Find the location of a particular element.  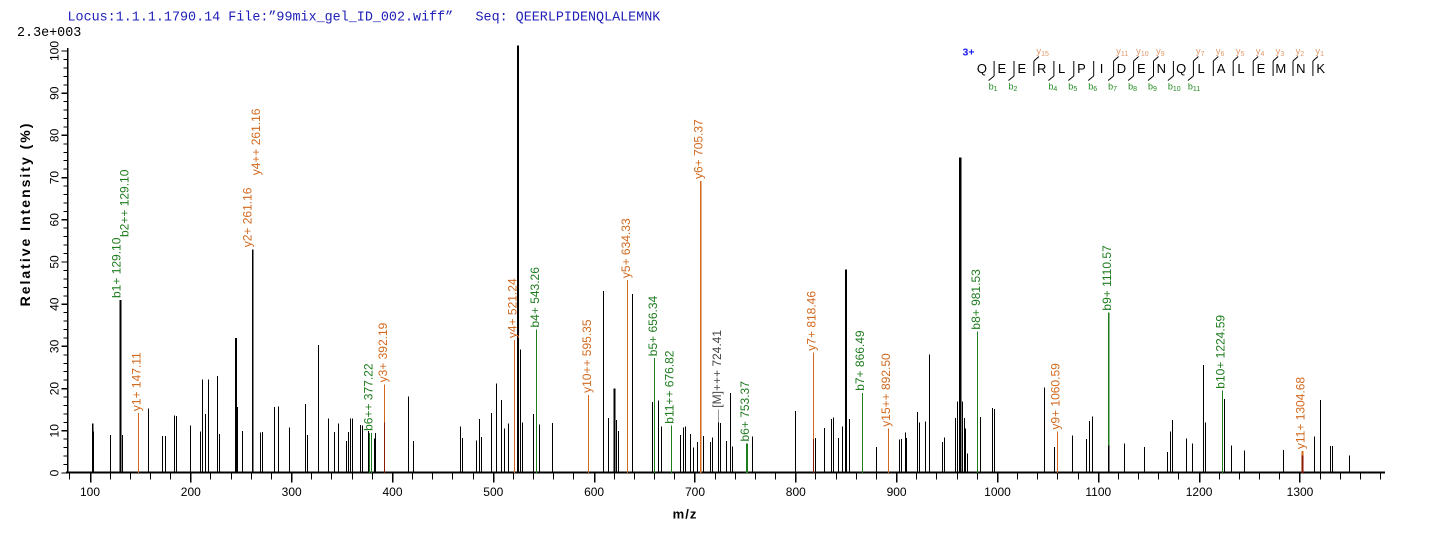

svg-text: b6+ 753.37 is located at coordinates (745, 411).